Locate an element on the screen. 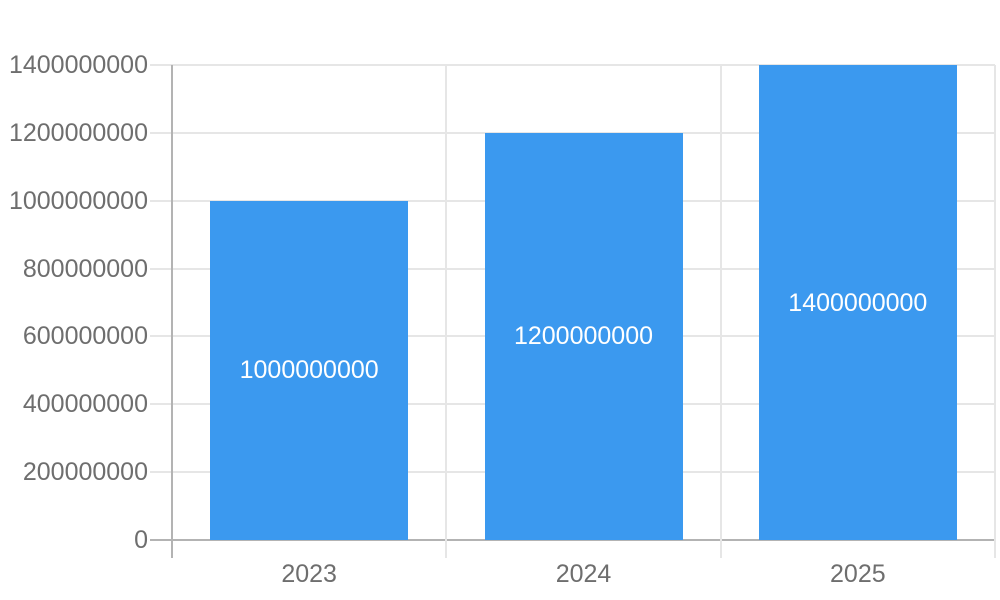 Image resolution: width=1000 pixels, height=600 pixels. bar-value-label: 1200000000 is located at coordinates (583, 336).